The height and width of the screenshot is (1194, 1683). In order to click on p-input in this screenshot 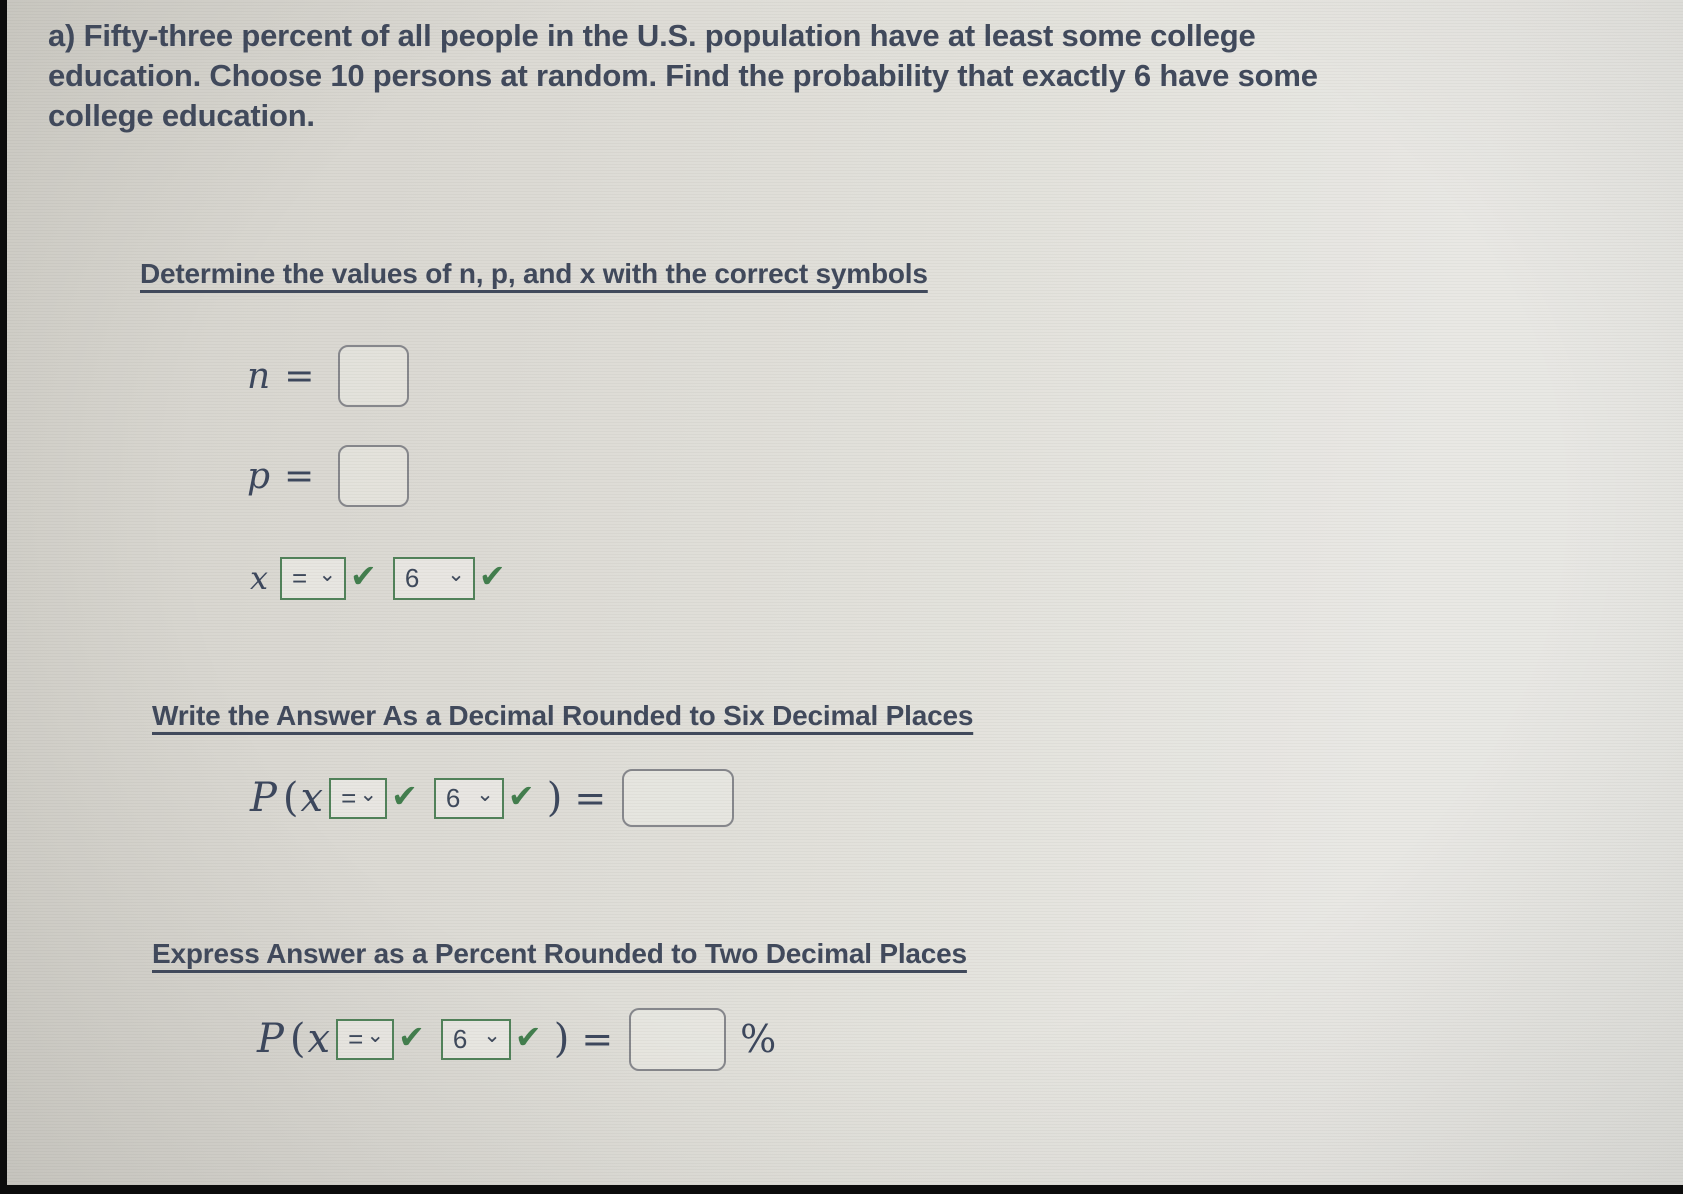, I will do `click(374, 476)`.